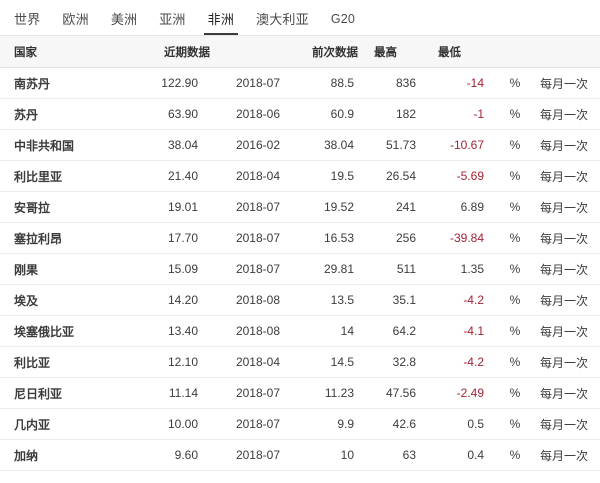 This screenshot has height=483, width=600. I want to click on region-tab-bar: 世界 欧洲 美洲 亚洲 非洲 澳大利亚 G20, so click(300, 18).